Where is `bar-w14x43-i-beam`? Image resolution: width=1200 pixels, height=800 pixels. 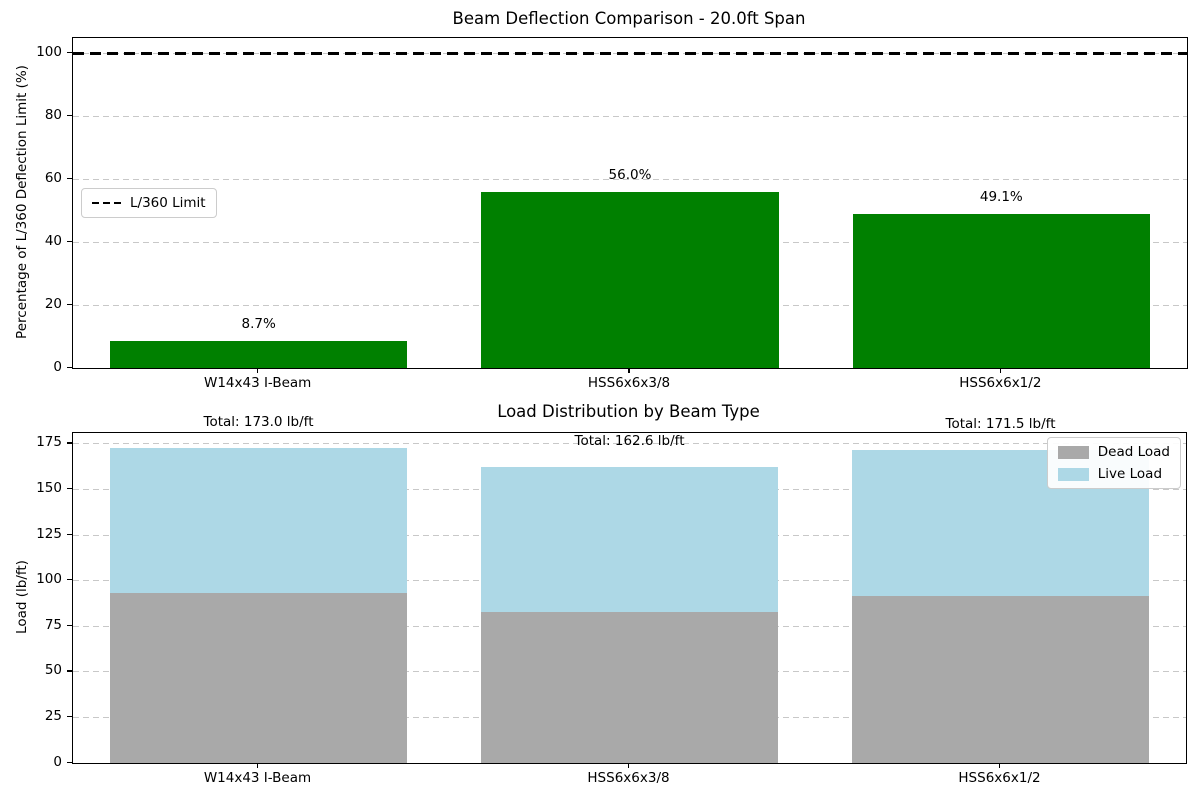 bar-w14x43-i-beam is located at coordinates (259, 354).